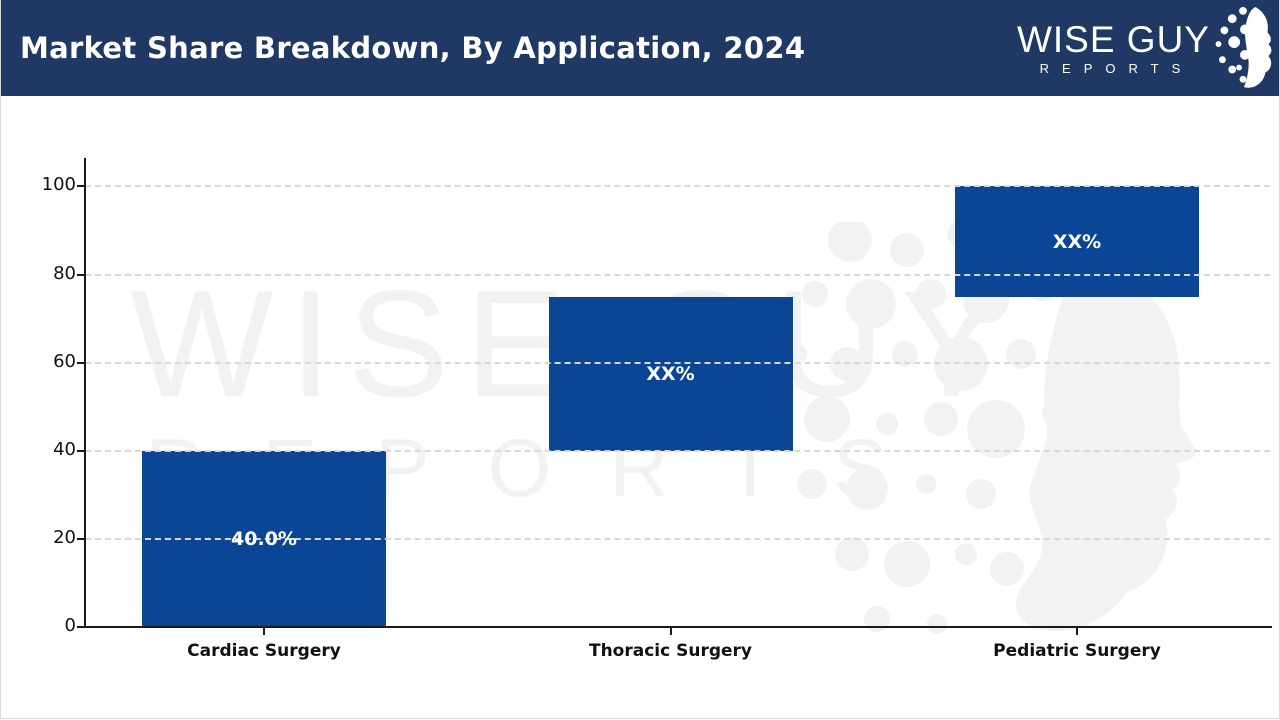  What do you see at coordinates (678, 627) in the screenshot?
I see `x-axis-line` at bounding box center [678, 627].